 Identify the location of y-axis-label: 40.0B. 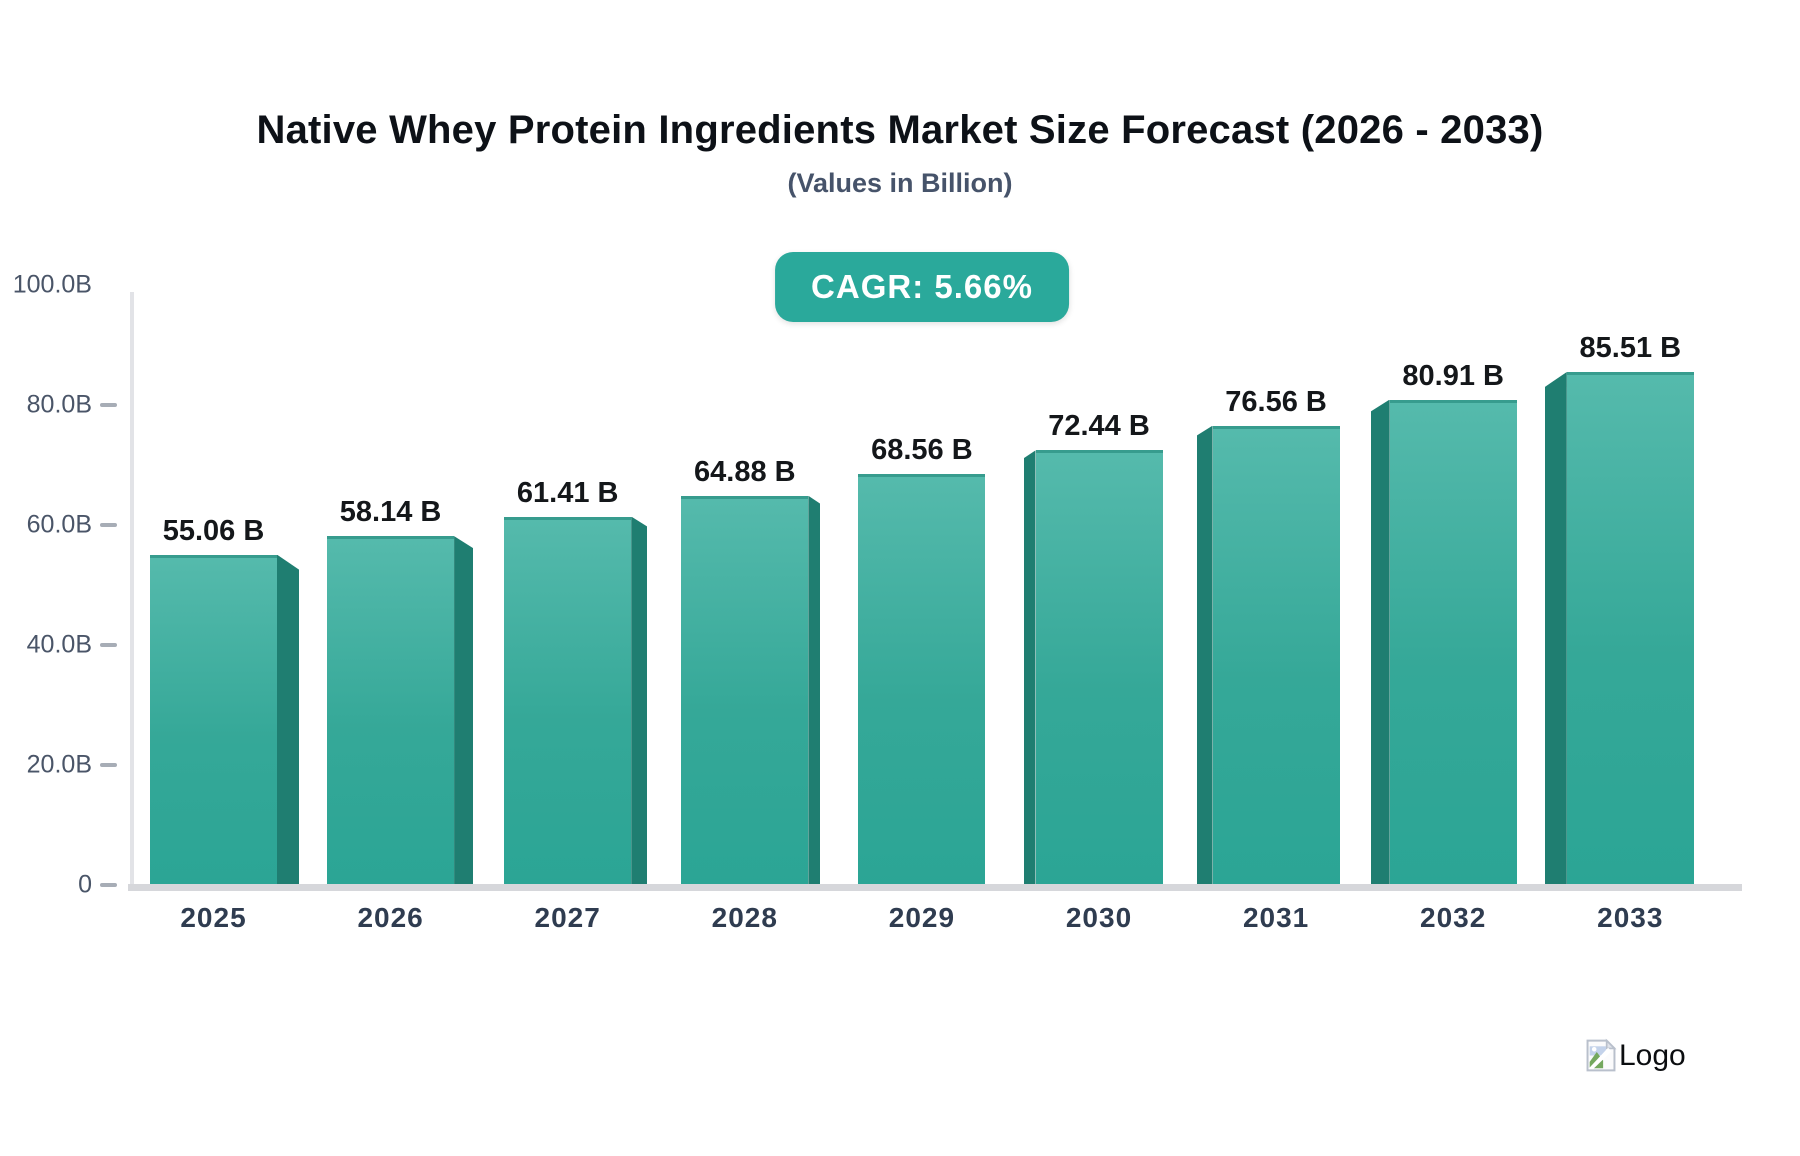
(59, 644).